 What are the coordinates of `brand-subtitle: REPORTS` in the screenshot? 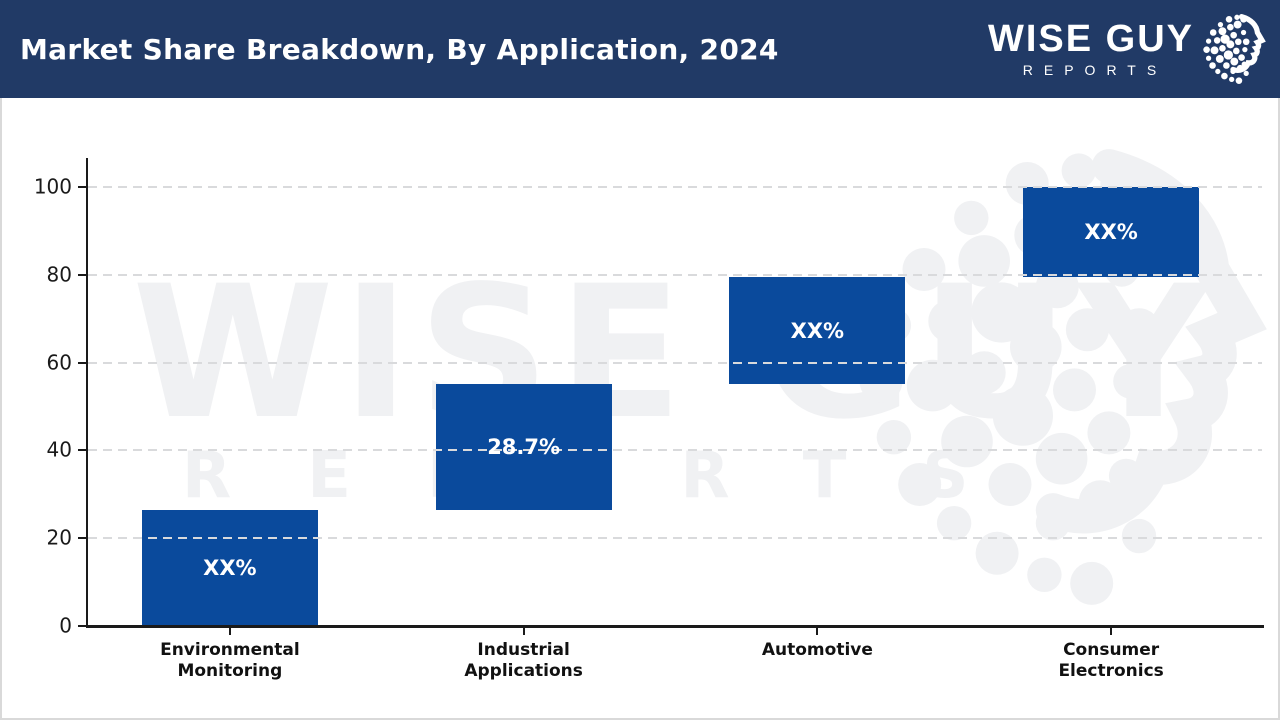 It's located at (1095, 70).